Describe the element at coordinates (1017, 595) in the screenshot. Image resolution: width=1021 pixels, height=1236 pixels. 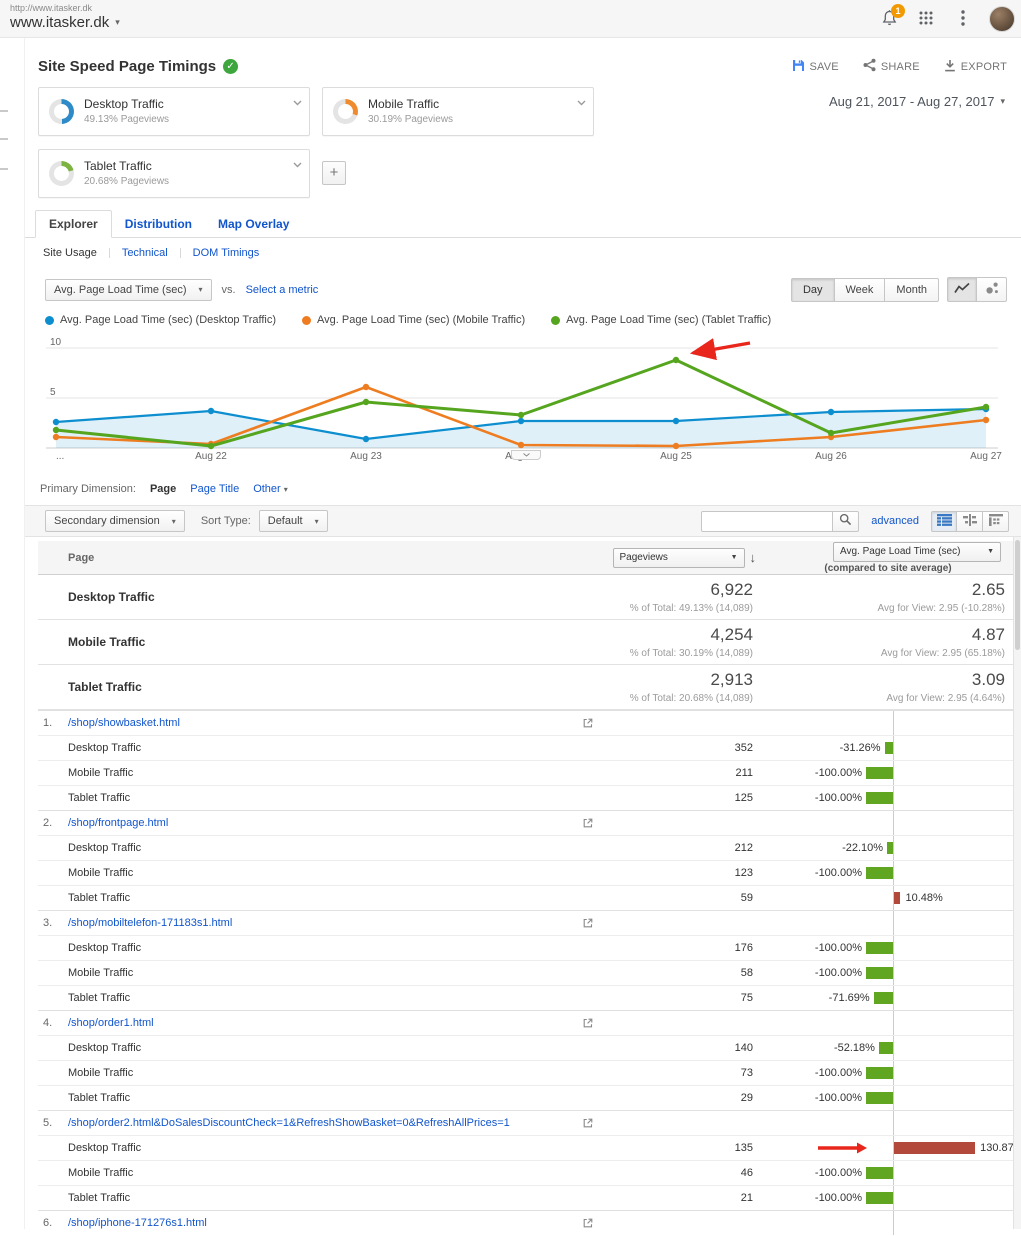
I see `scrollbar-thumb` at that location.